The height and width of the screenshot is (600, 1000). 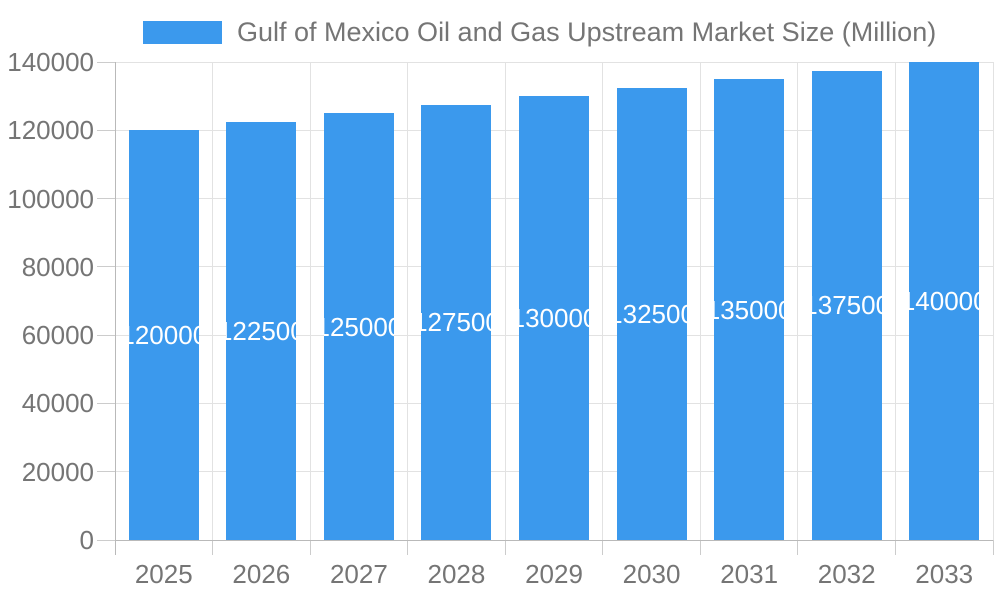 I want to click on y-axis-line, so click(x=115, y=308).